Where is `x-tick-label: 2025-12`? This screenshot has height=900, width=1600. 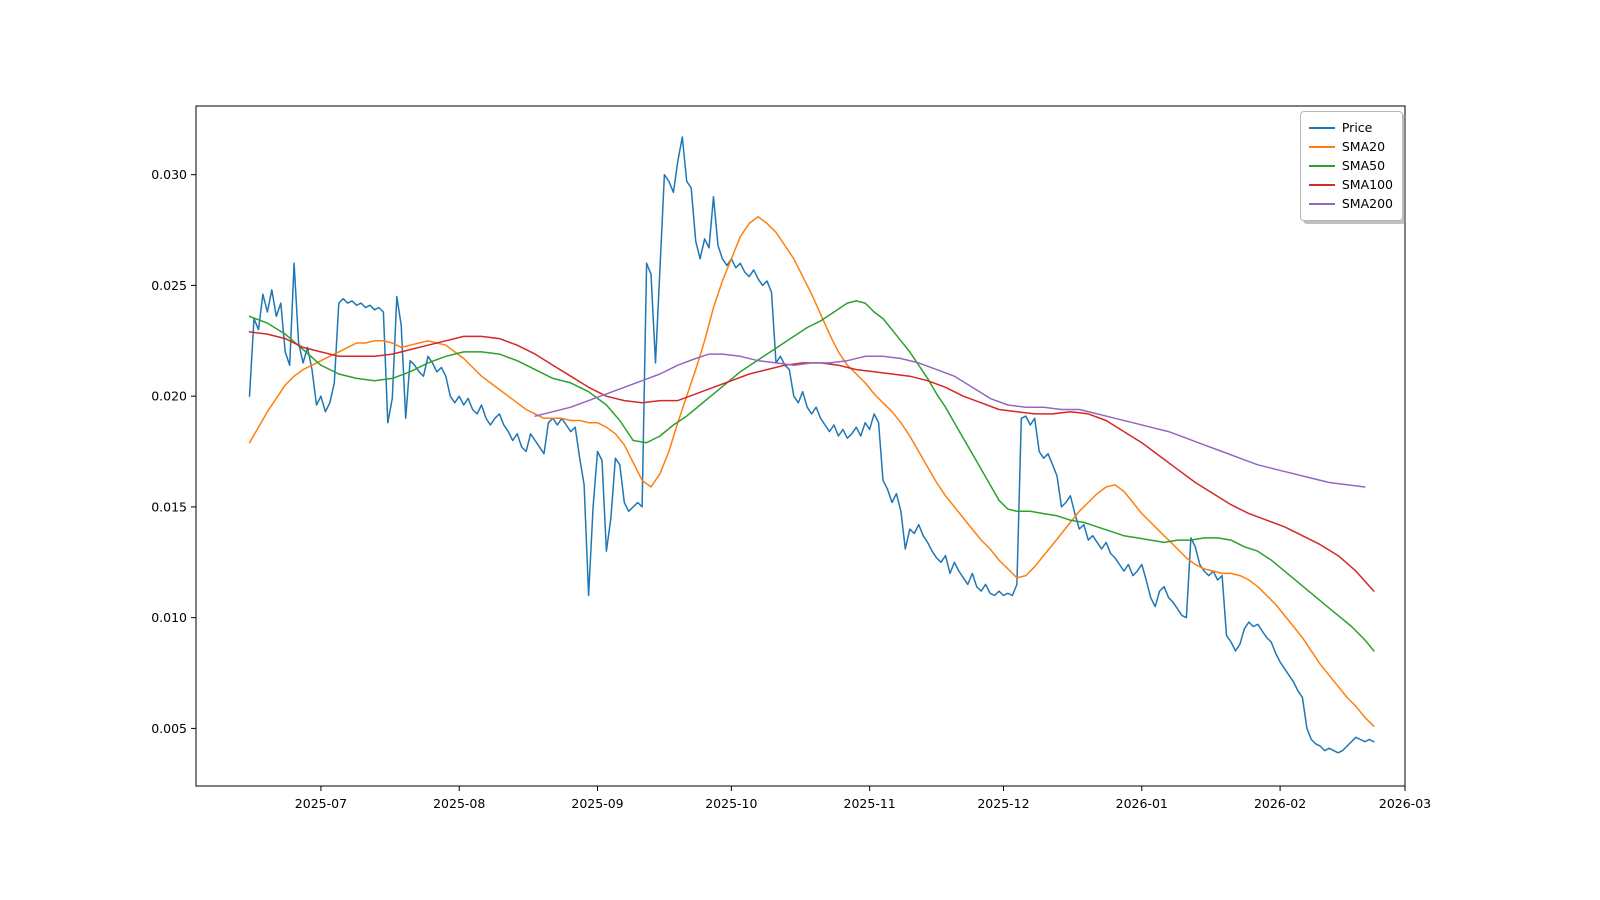 x-tick-label: 2025-12 is located at coordinates (1003, 803).